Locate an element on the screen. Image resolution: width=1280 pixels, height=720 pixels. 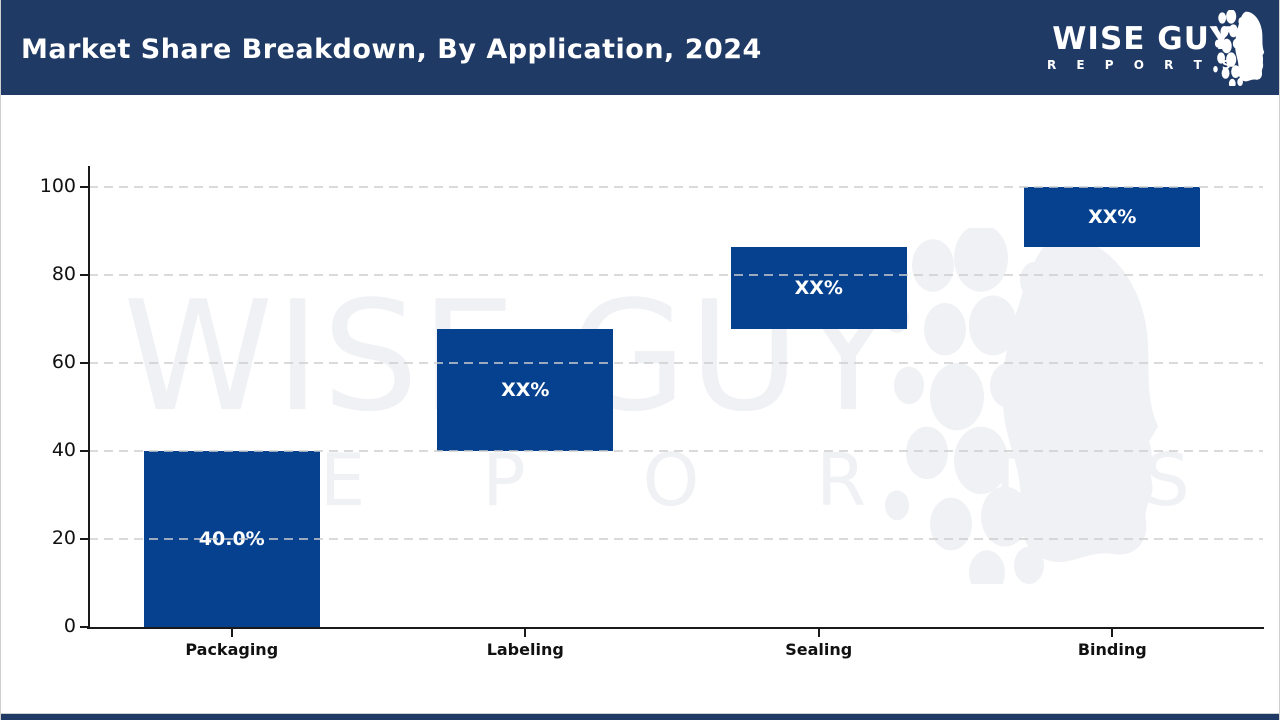
watermark-head-icon is located at coordinates (1021, 406).